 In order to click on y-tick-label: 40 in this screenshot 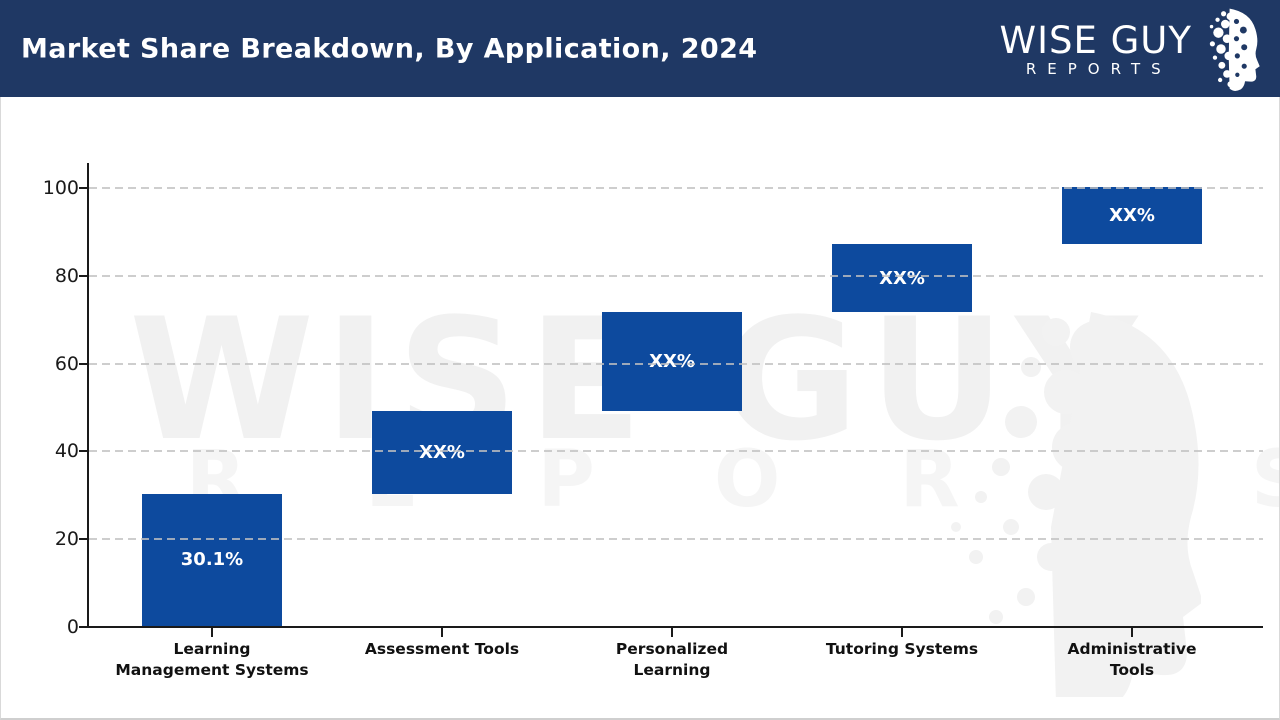, I will do `click(66, 451)`.